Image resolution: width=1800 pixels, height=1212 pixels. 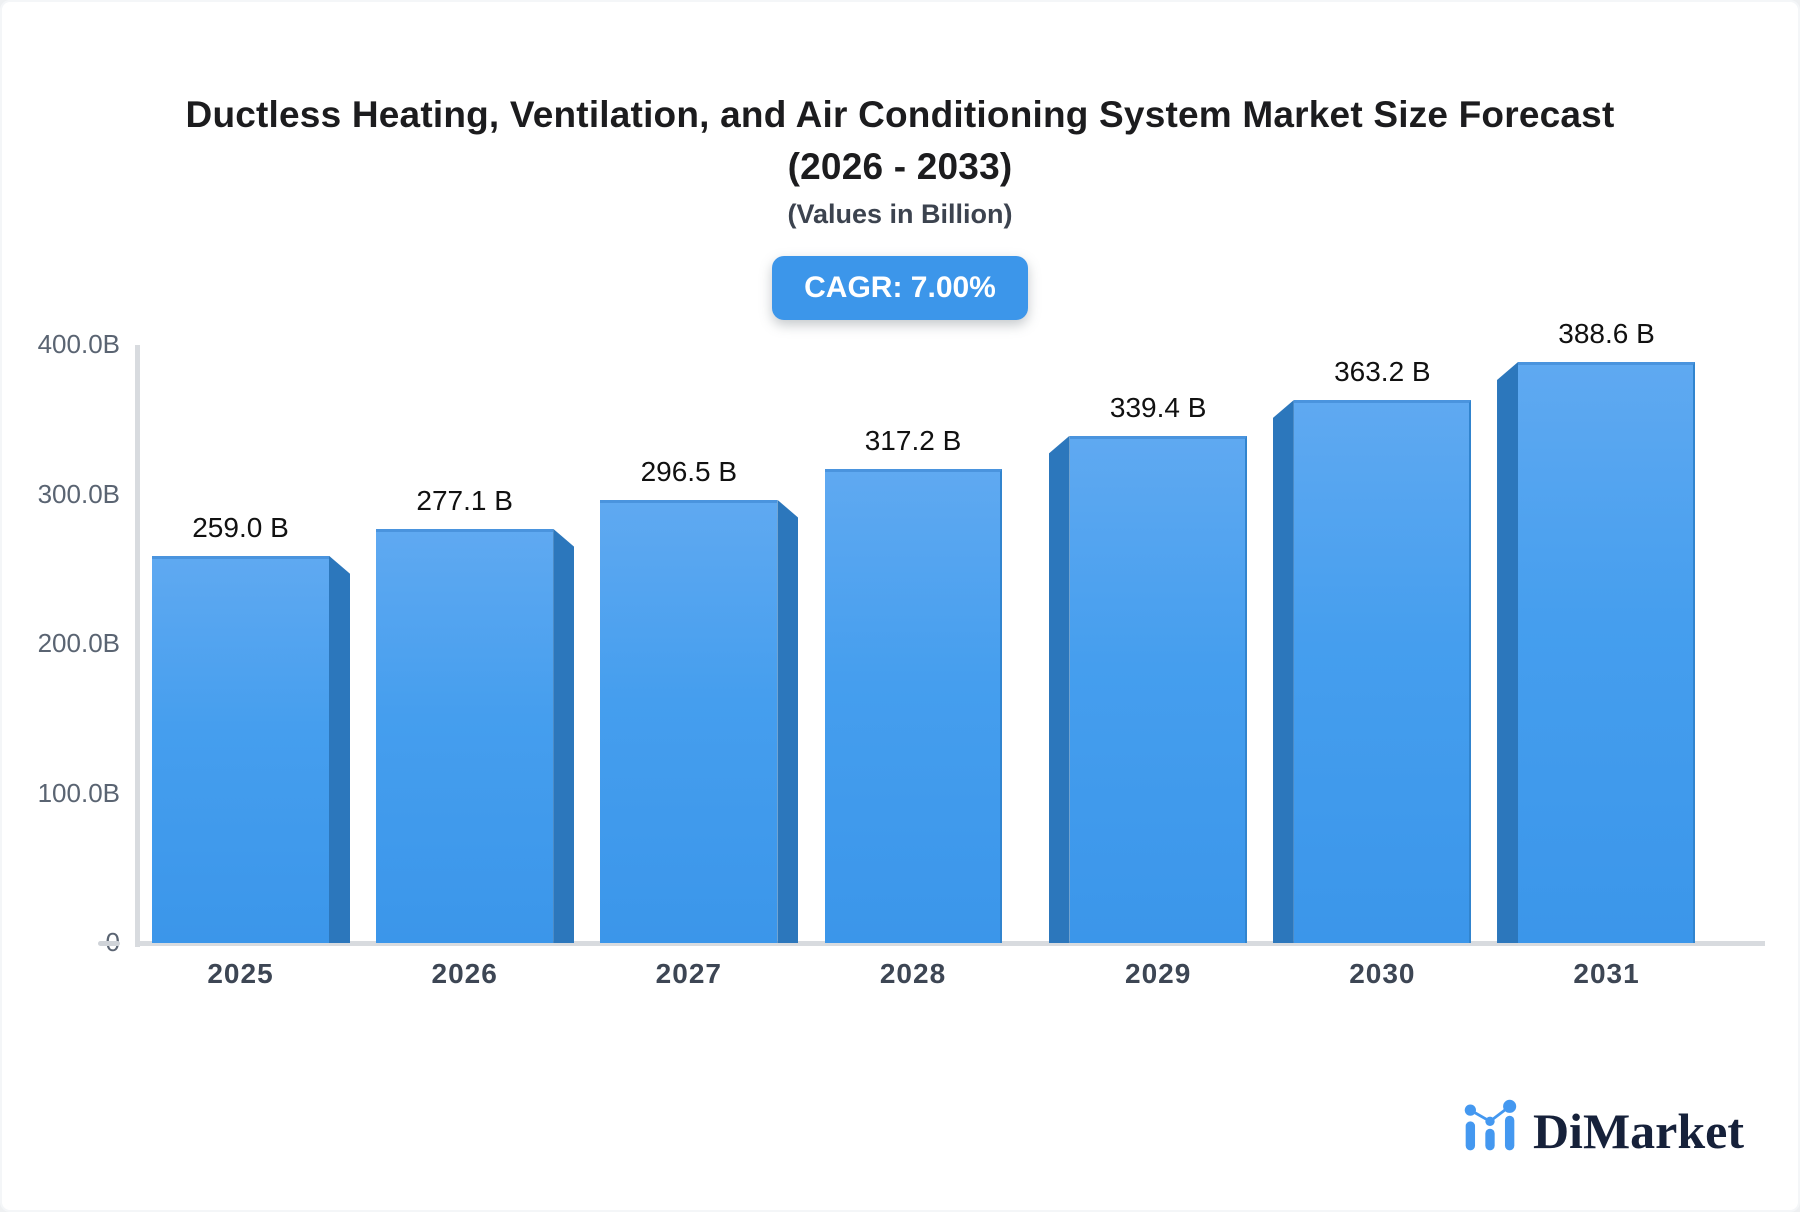 I want to click on x-axis-label: 2028, so click(x=913, y=973).